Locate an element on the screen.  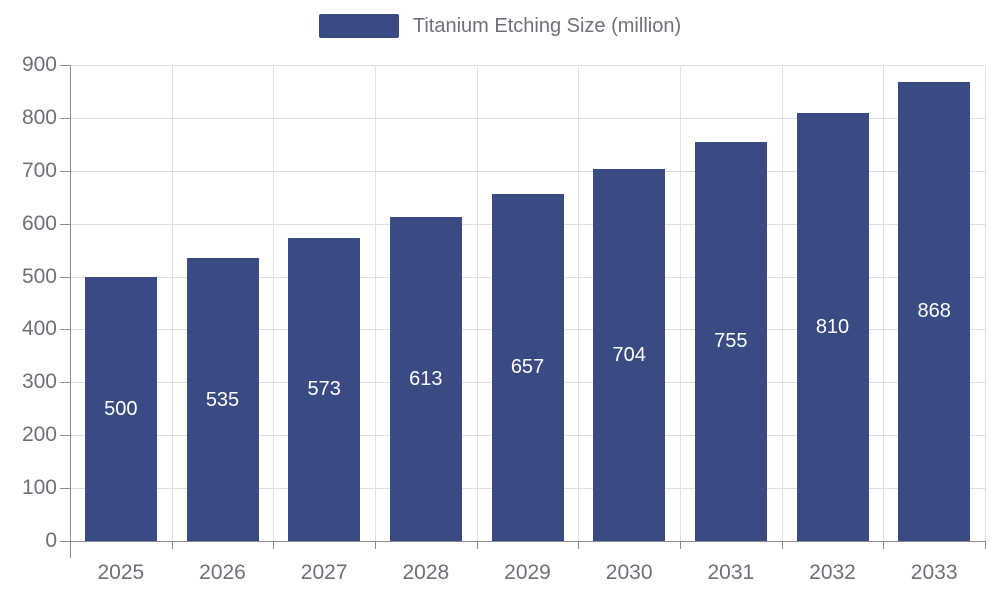
y-tick-label: 0 is located at coordinates (51, 540).